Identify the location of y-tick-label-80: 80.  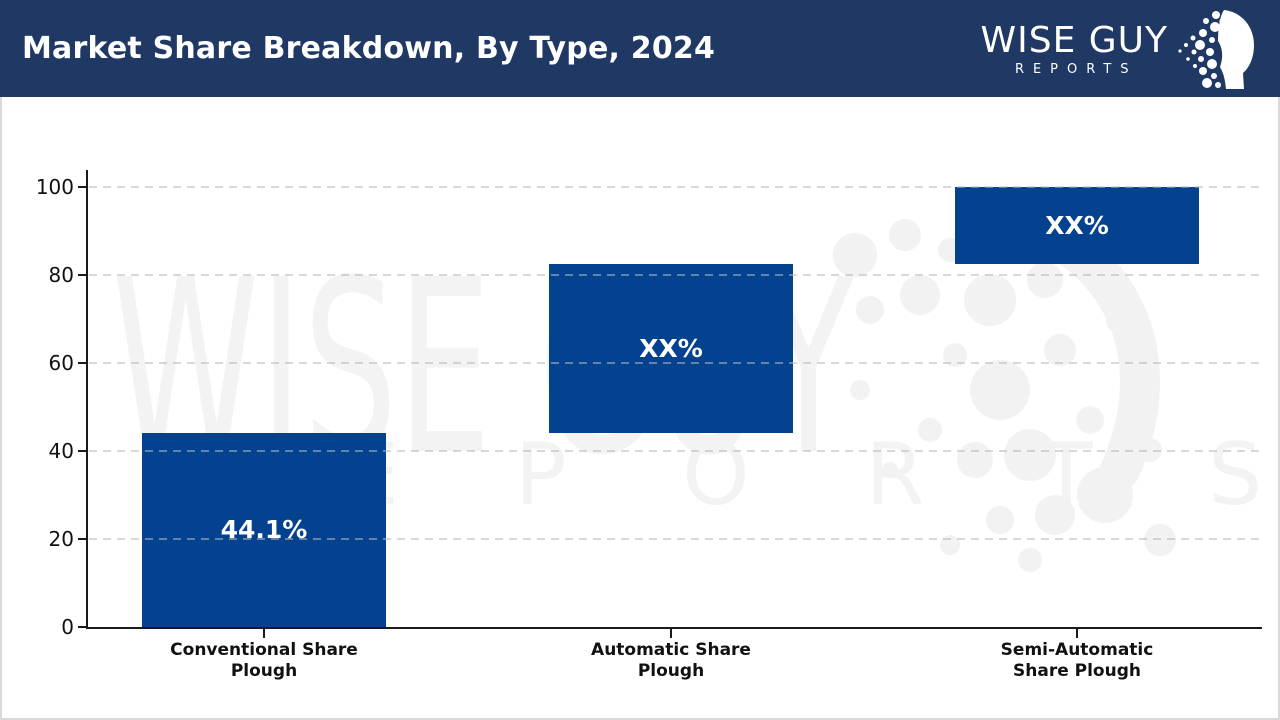
(61, 275).